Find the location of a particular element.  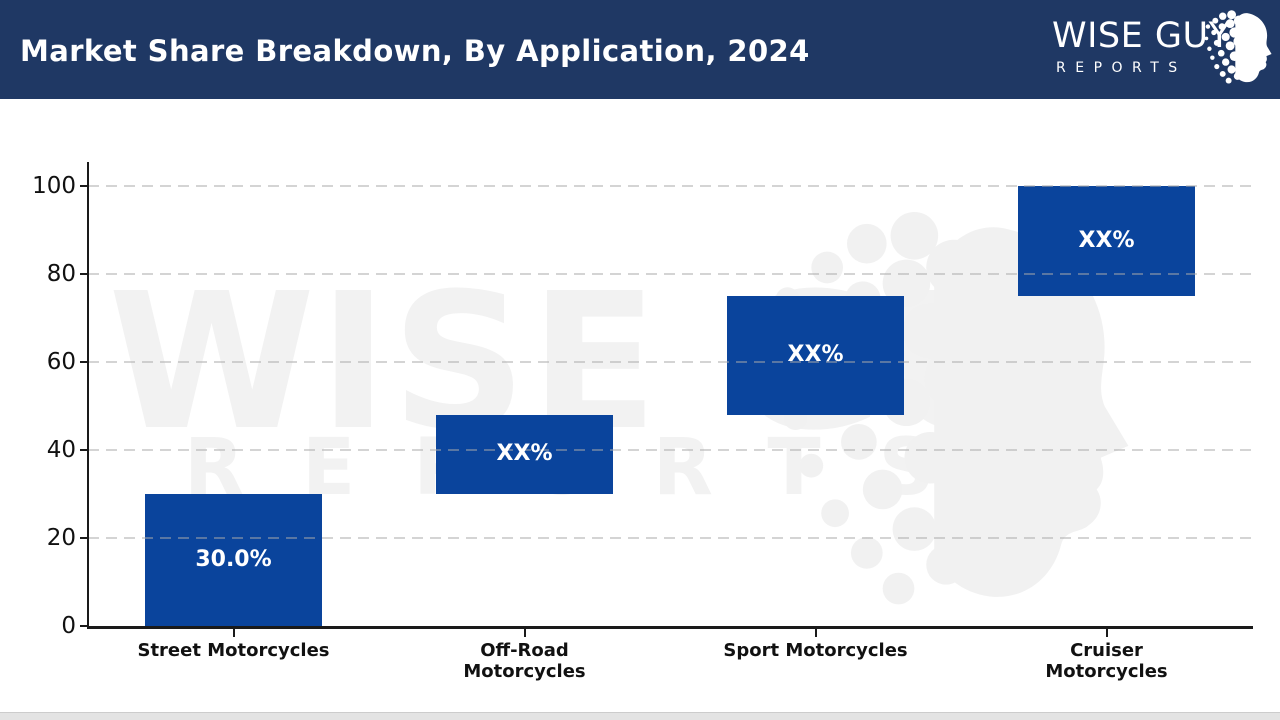

bar-value-label-off-road-motorcycles: XX% is located at coordinates (524, 454).